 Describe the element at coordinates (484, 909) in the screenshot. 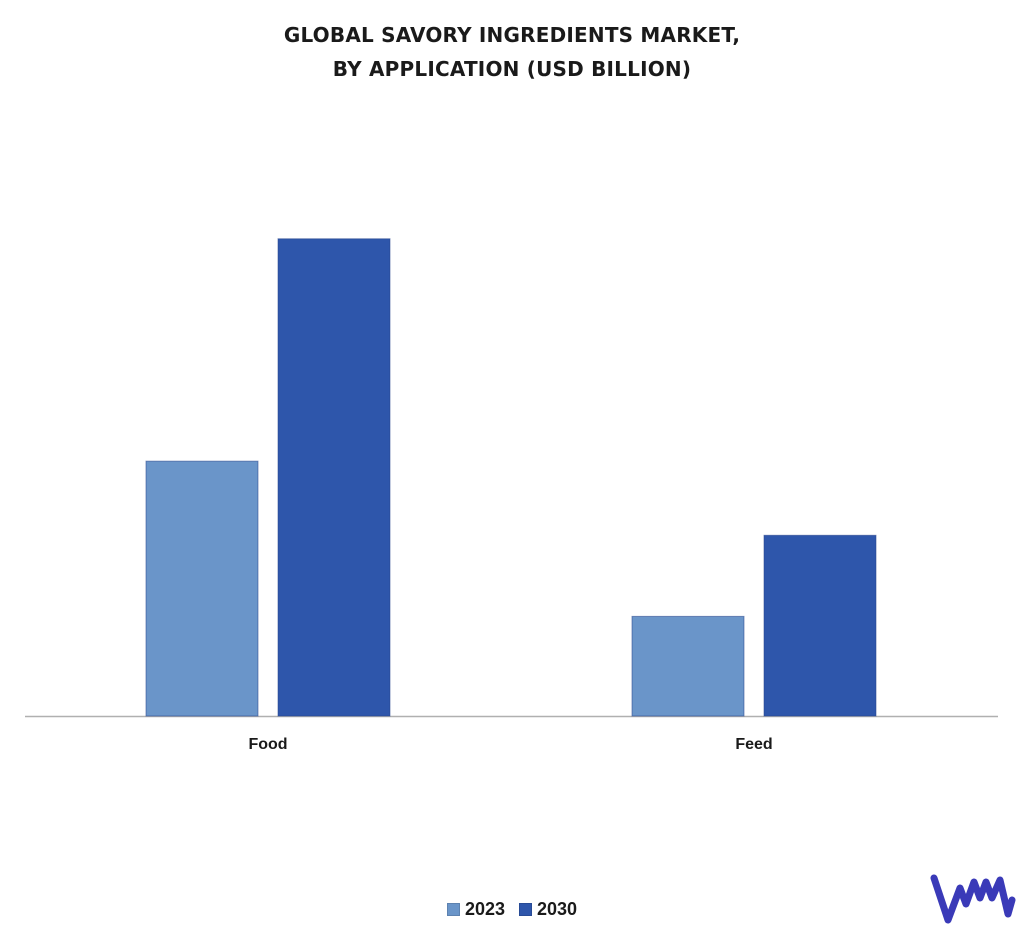

I see `legend-label-2023: 2023` at that location.